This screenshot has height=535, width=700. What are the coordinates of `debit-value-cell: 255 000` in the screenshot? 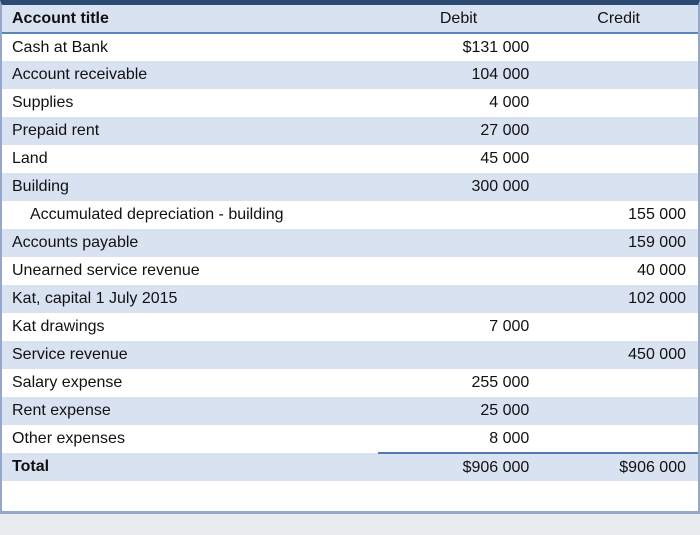 It's located at (458, 383).